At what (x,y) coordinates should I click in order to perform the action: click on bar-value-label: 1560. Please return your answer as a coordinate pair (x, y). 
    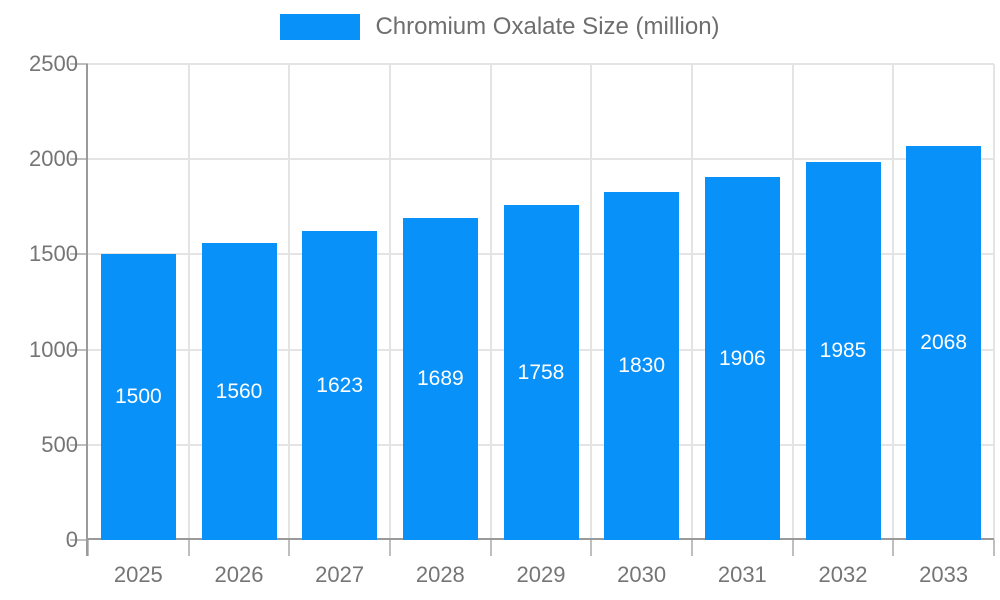
    Looking at the image, I should click on (239, 391).